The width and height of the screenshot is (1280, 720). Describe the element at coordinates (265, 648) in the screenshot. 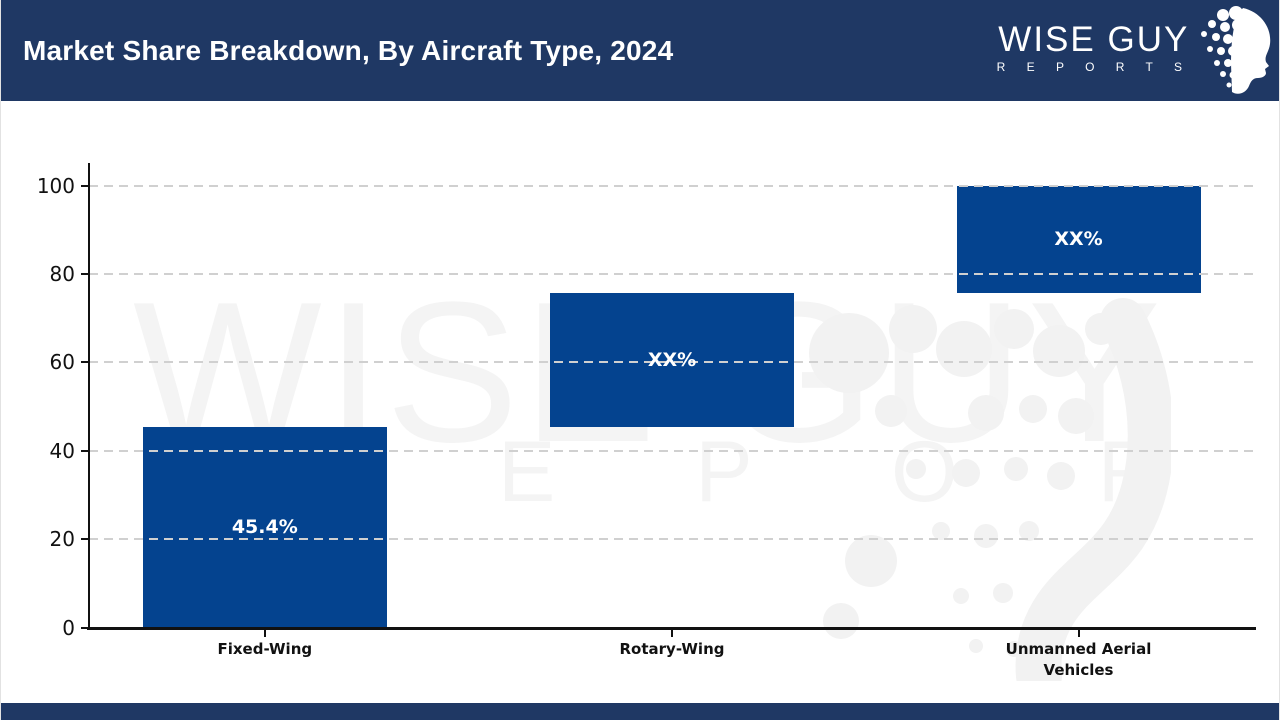

I see `x-tick-label: Fixed-Wing` at that location.